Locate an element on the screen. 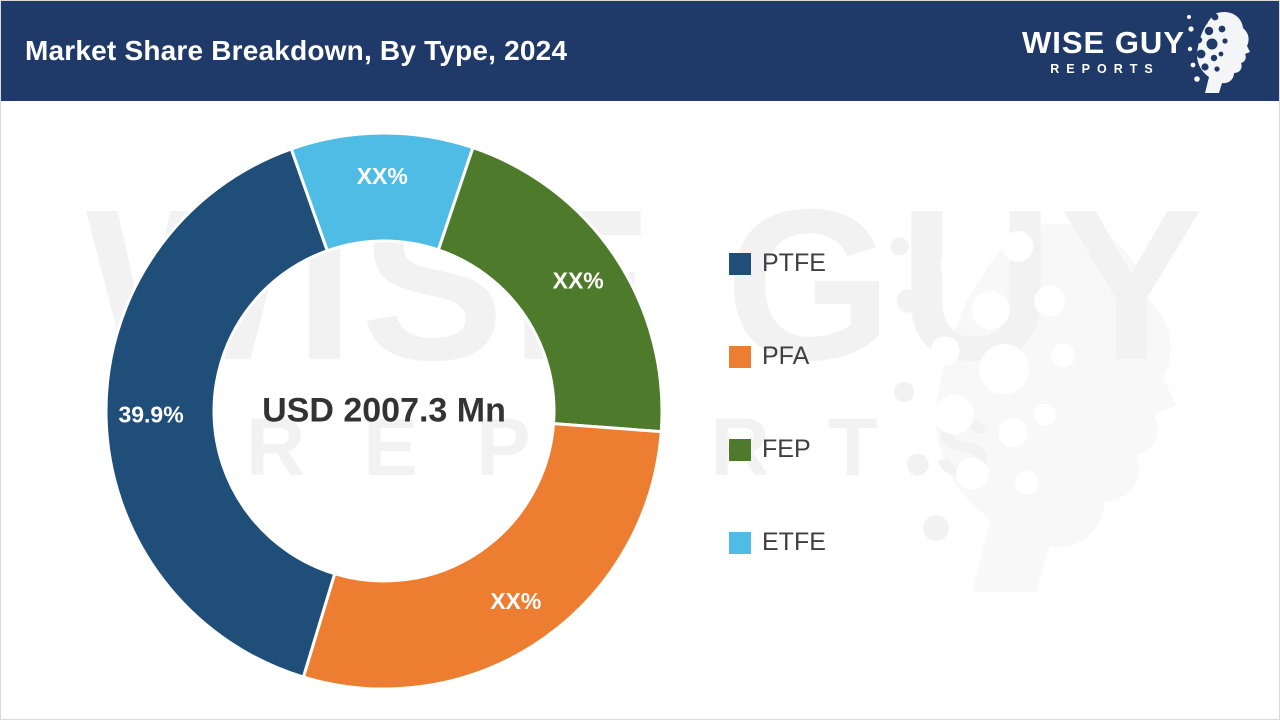  legend-label-pfa: PFA is located at coordinates (786, 356).